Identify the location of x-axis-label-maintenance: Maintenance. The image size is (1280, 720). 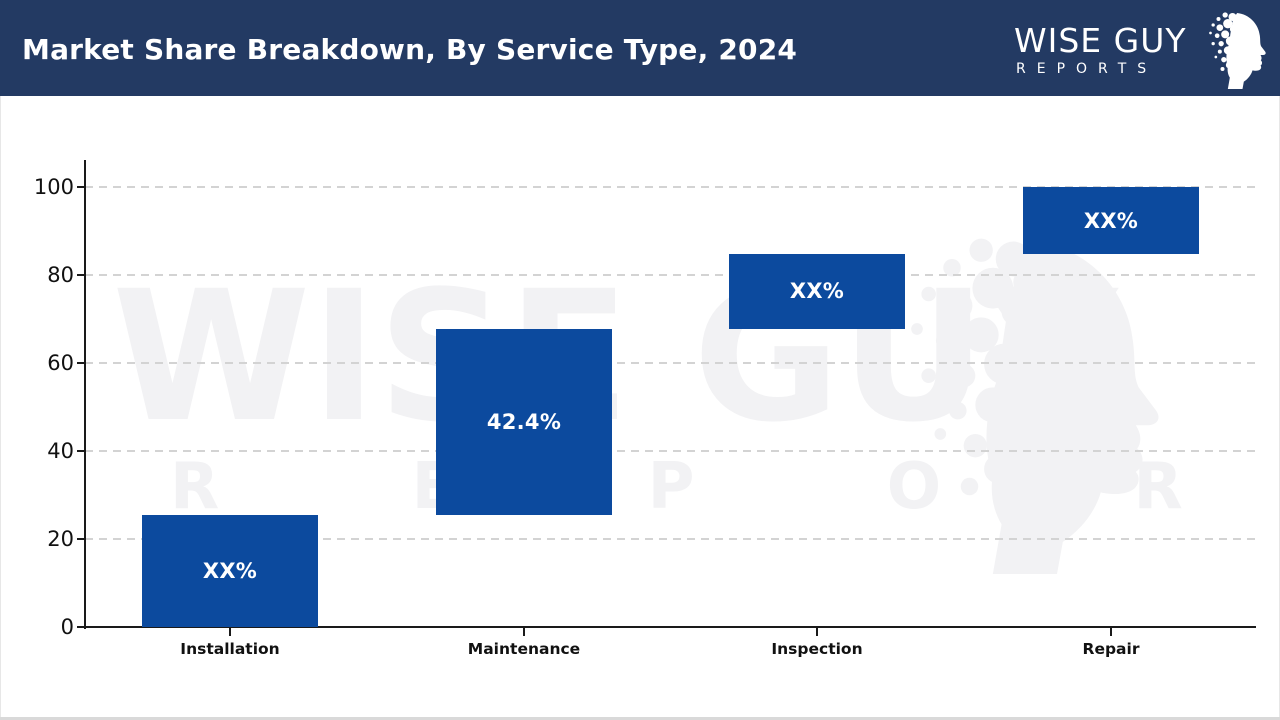
(524, 649).